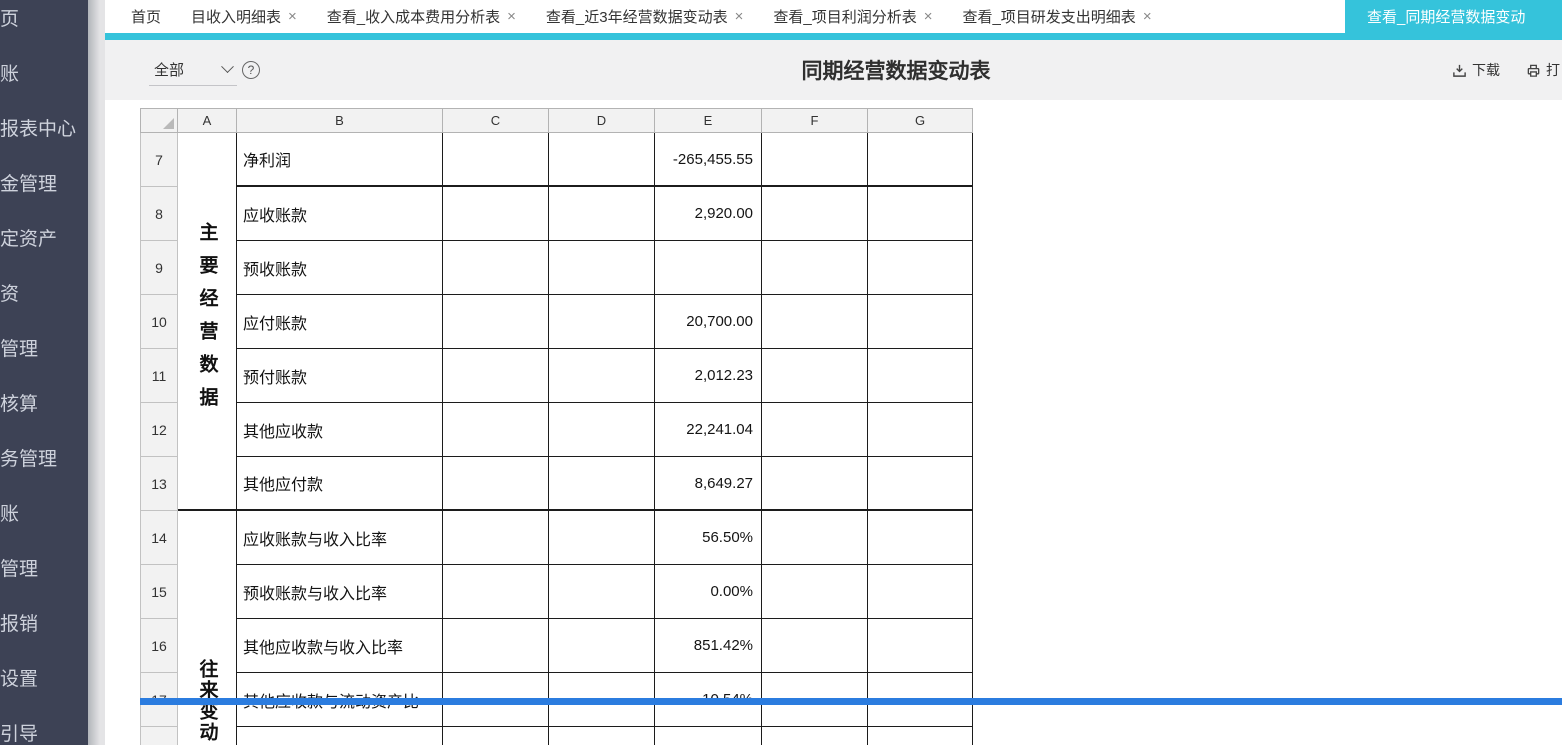 The image size is (1562, 745). I want to click on row-number-cell: 10, so click(159, 322).